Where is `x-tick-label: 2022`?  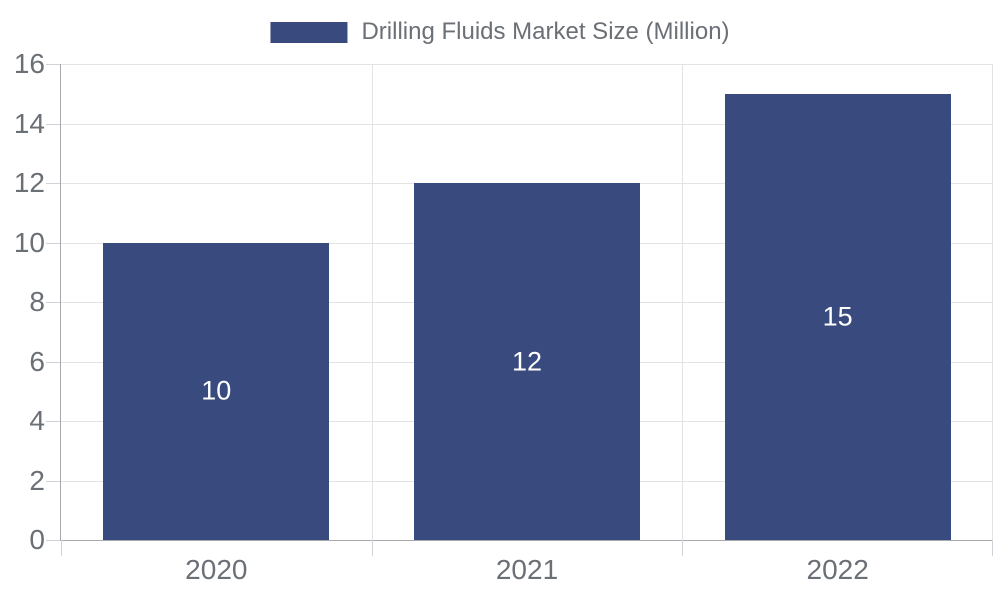
x-tick-label: 2022 is located at coordinates (837, 569).